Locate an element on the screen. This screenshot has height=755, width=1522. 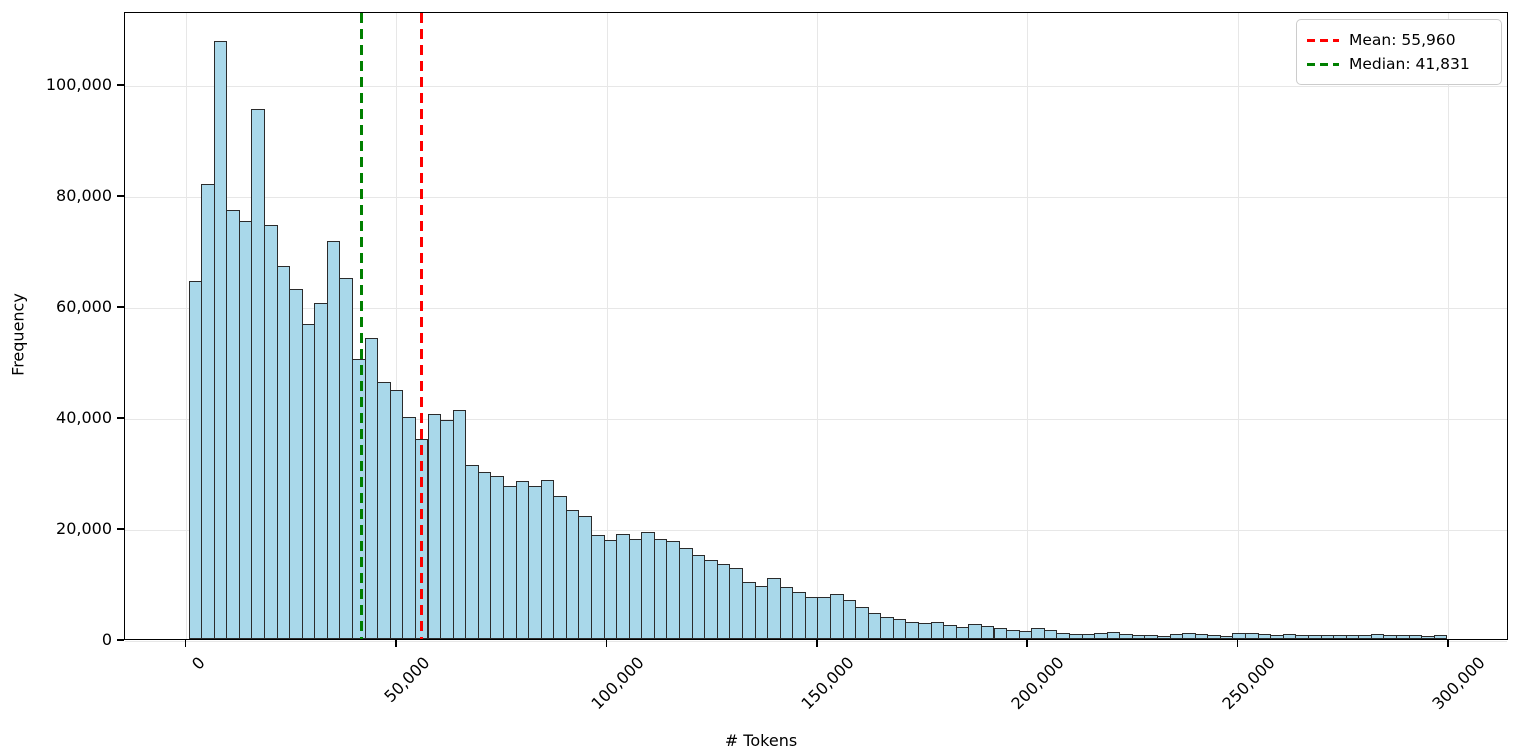
x-tick-label: 150,000 is located at coordinates (827, 683).